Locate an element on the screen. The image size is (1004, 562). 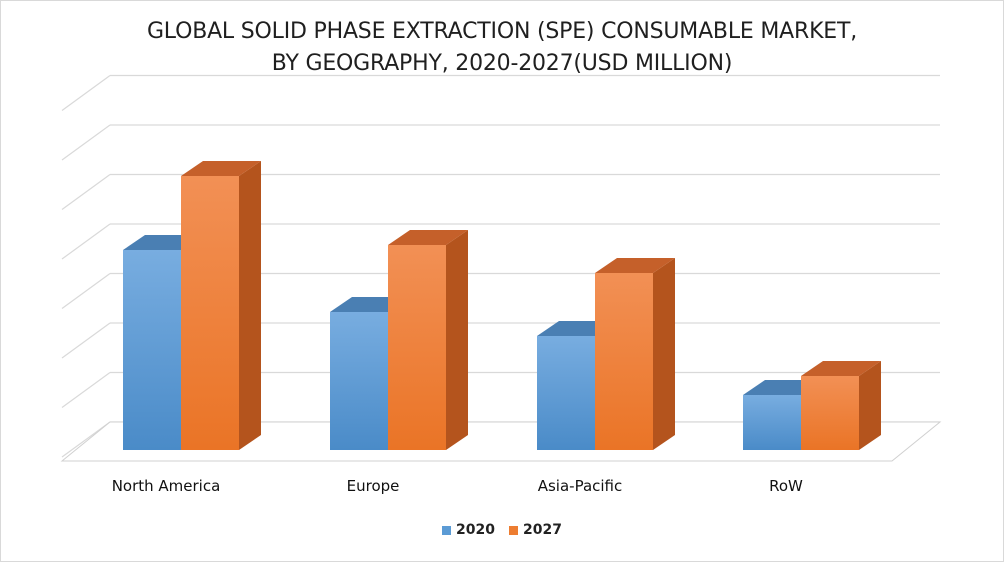
legend-item-2027: 2027 is located at coordinates (535, 530).